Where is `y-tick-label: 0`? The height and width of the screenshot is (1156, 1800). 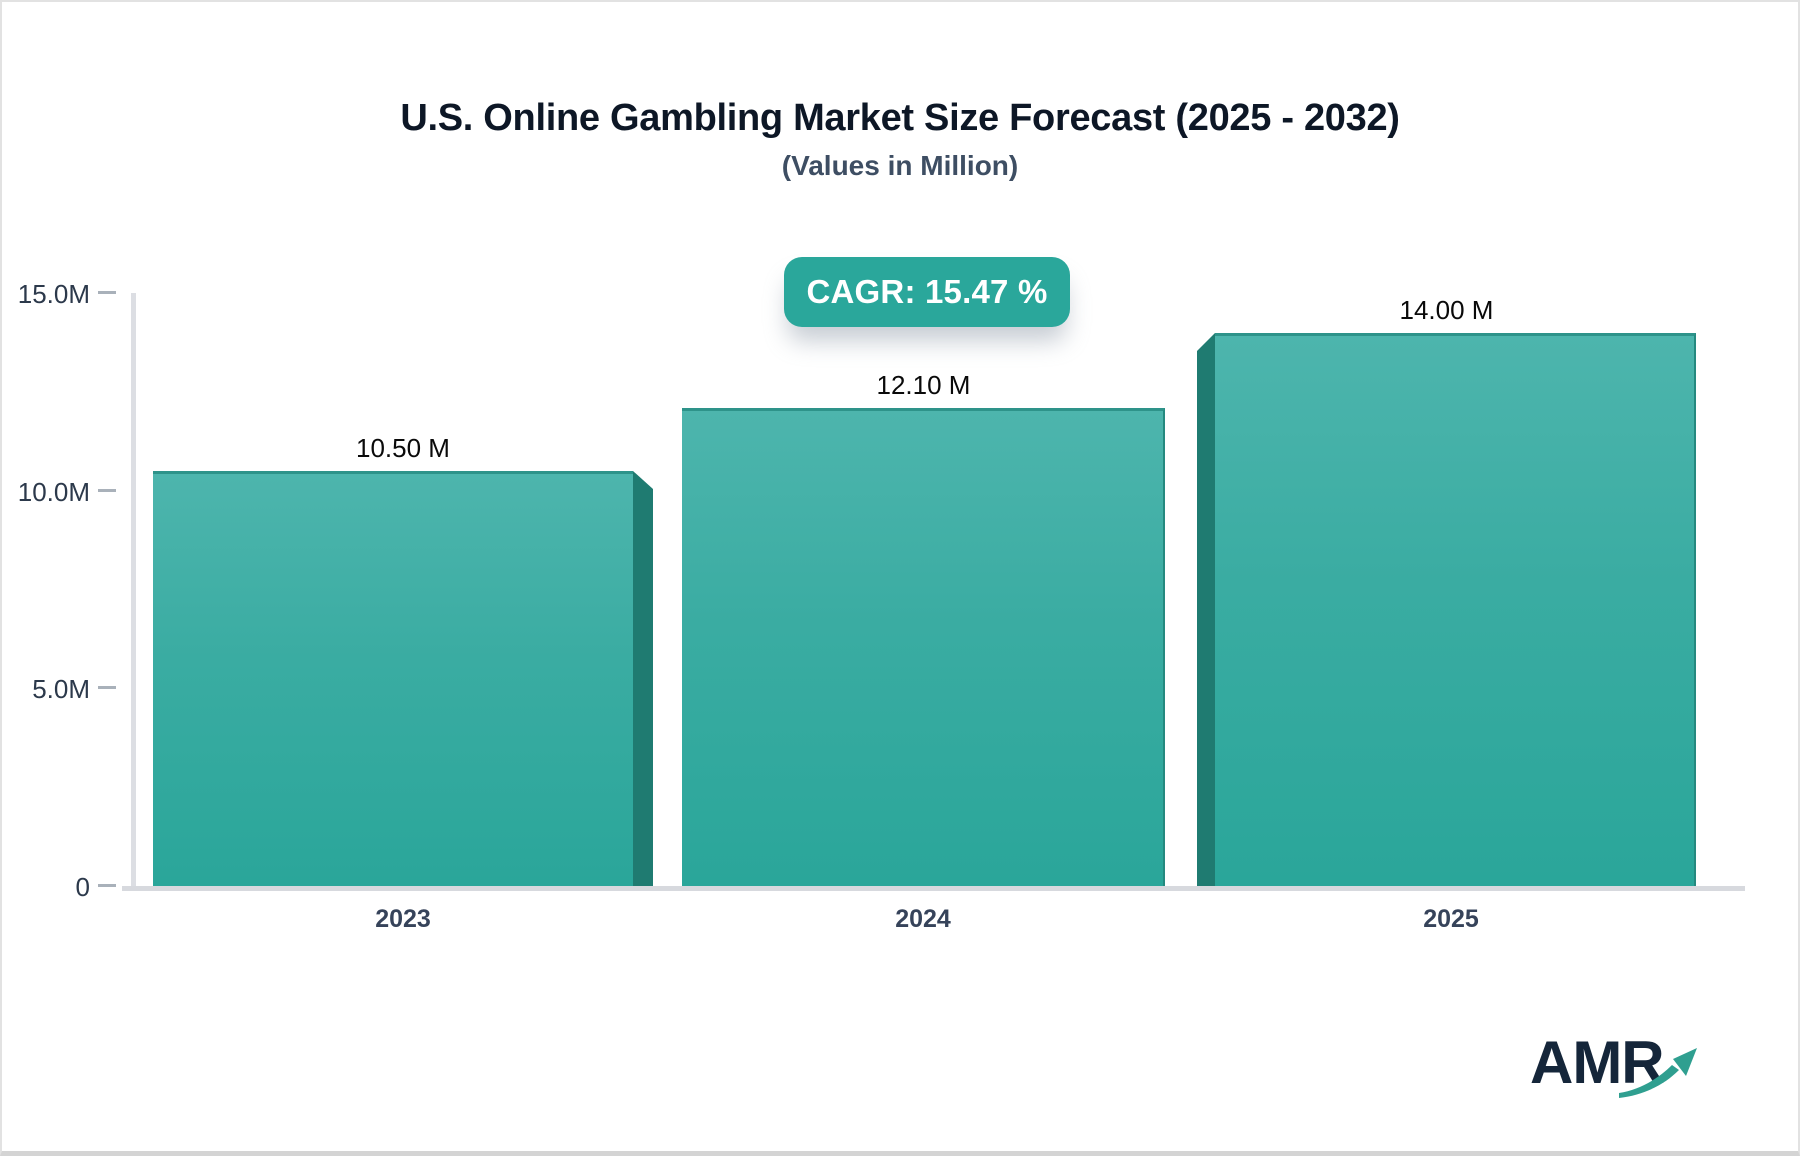
y-tick-label: 0 is located at coordinates (82, 887).